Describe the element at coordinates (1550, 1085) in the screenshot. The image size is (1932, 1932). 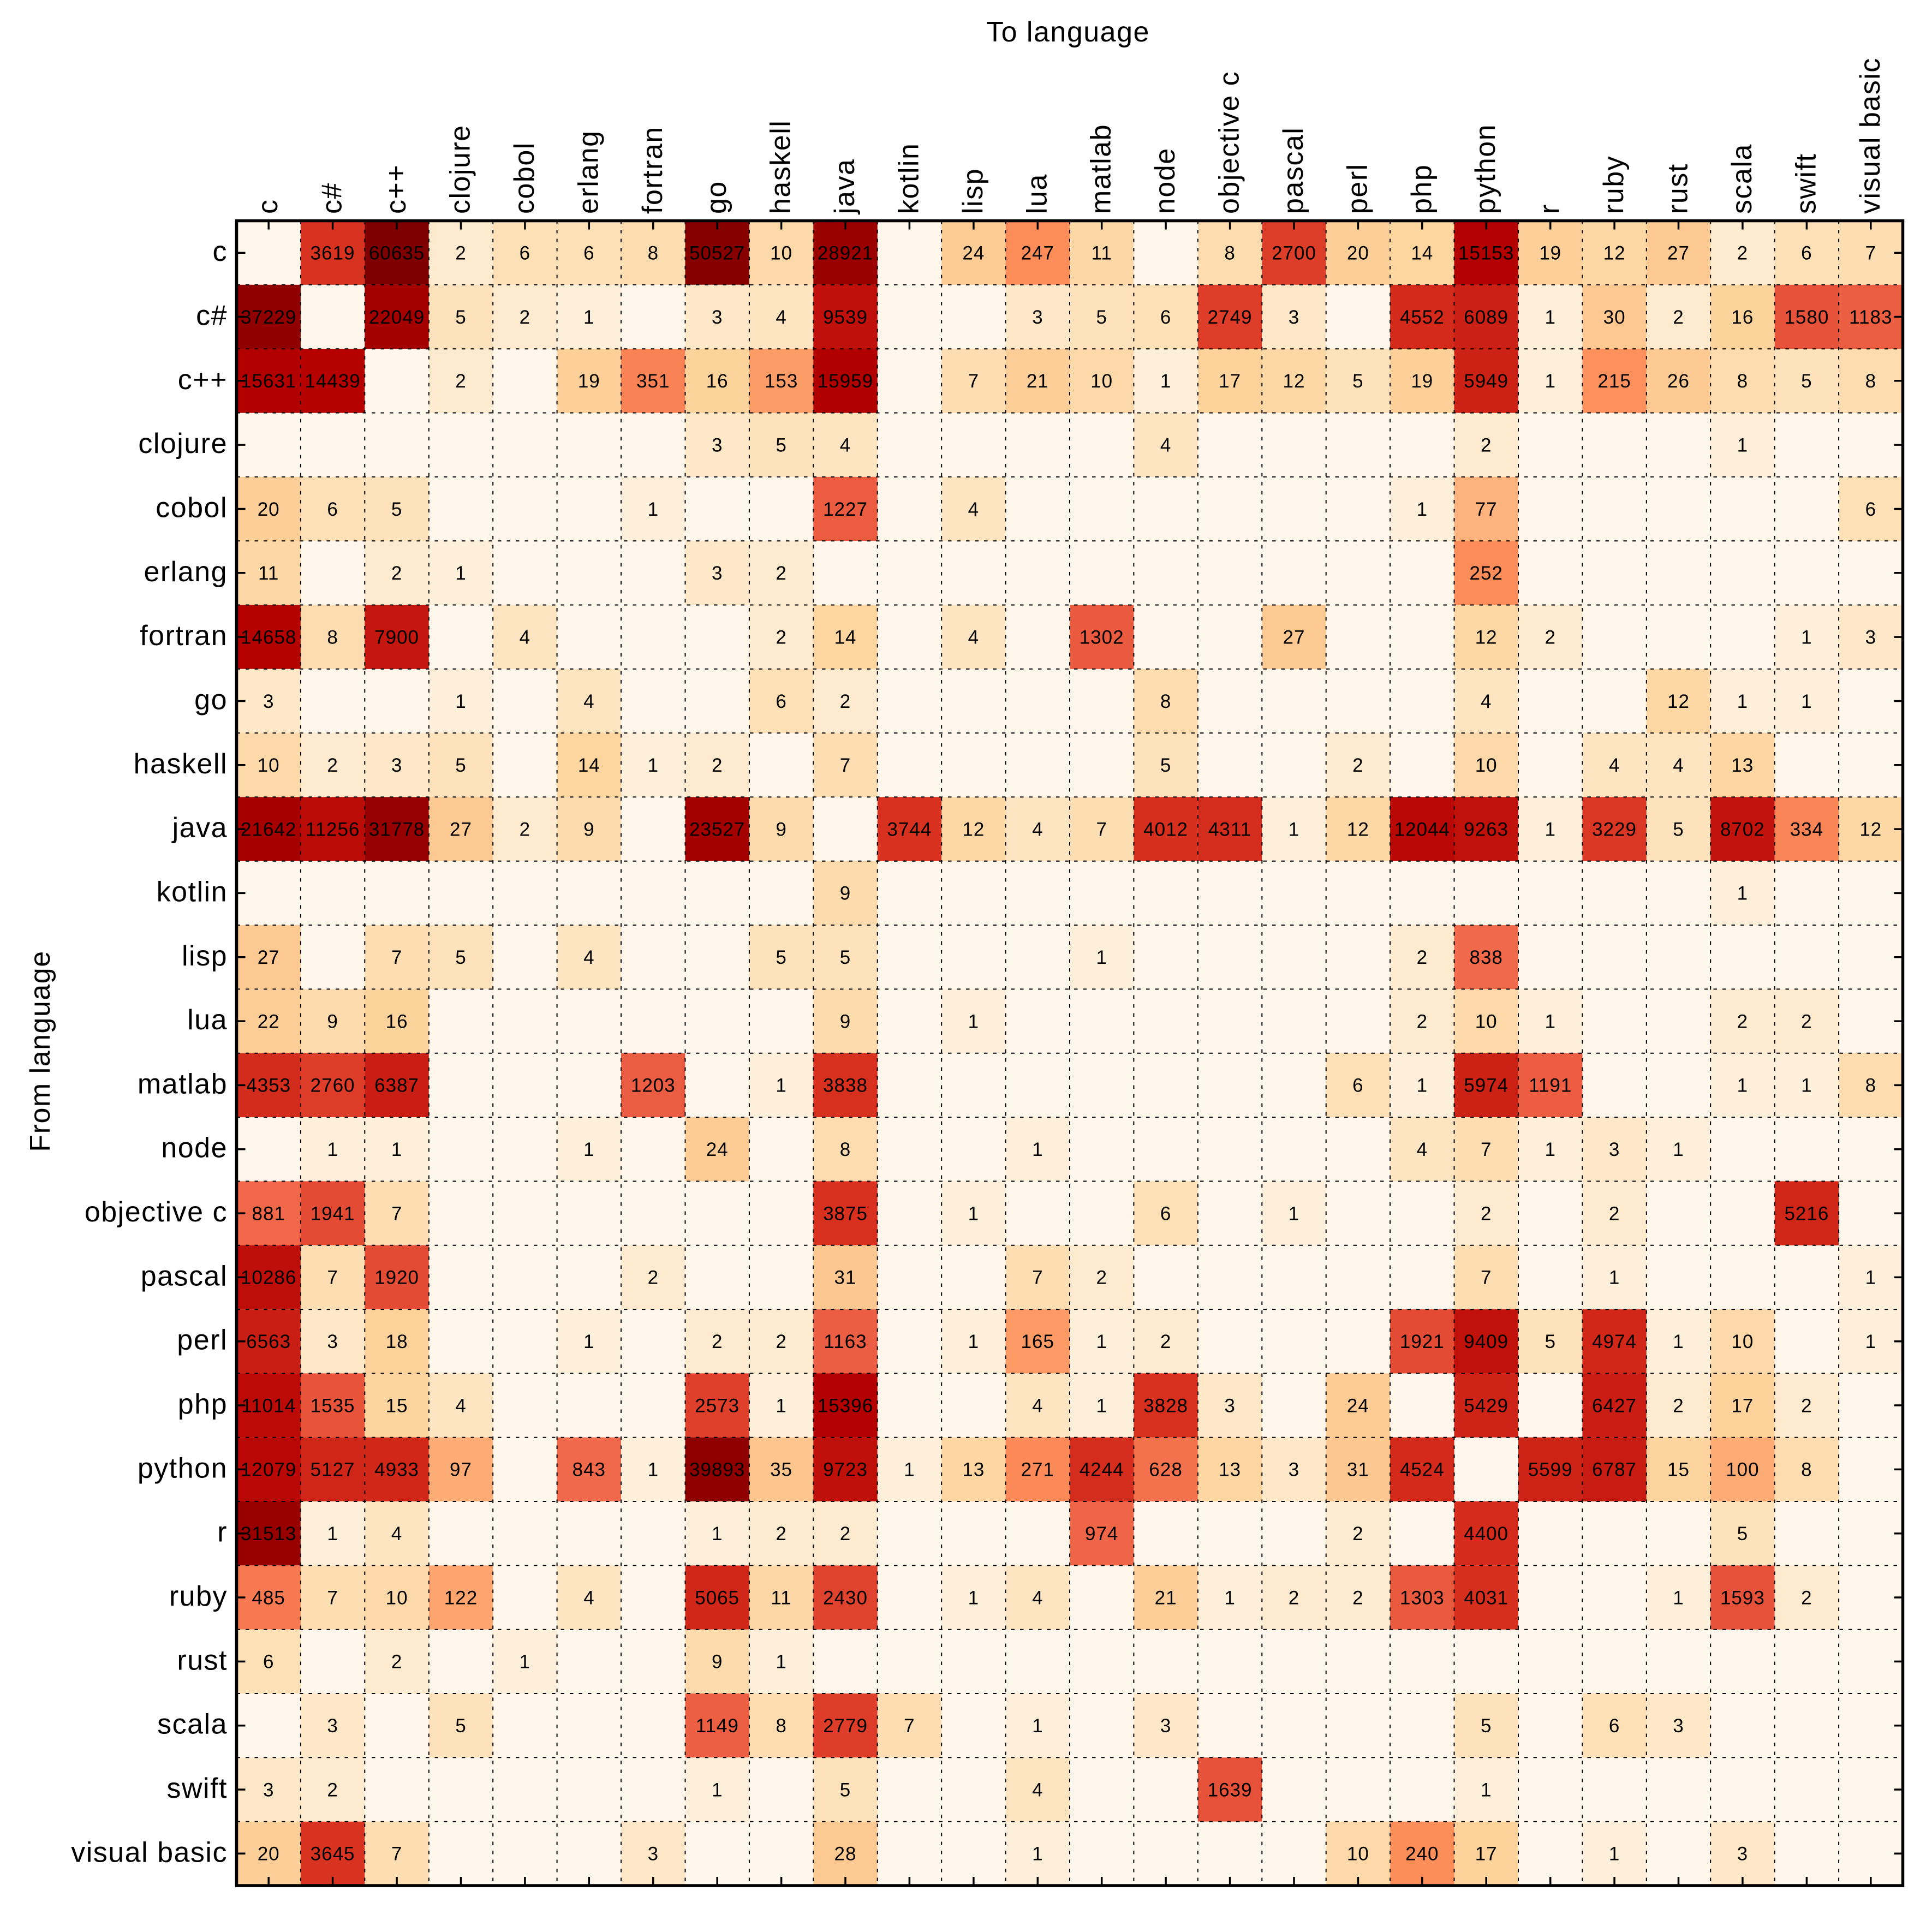
I see `svg-text: 1191` at that location.